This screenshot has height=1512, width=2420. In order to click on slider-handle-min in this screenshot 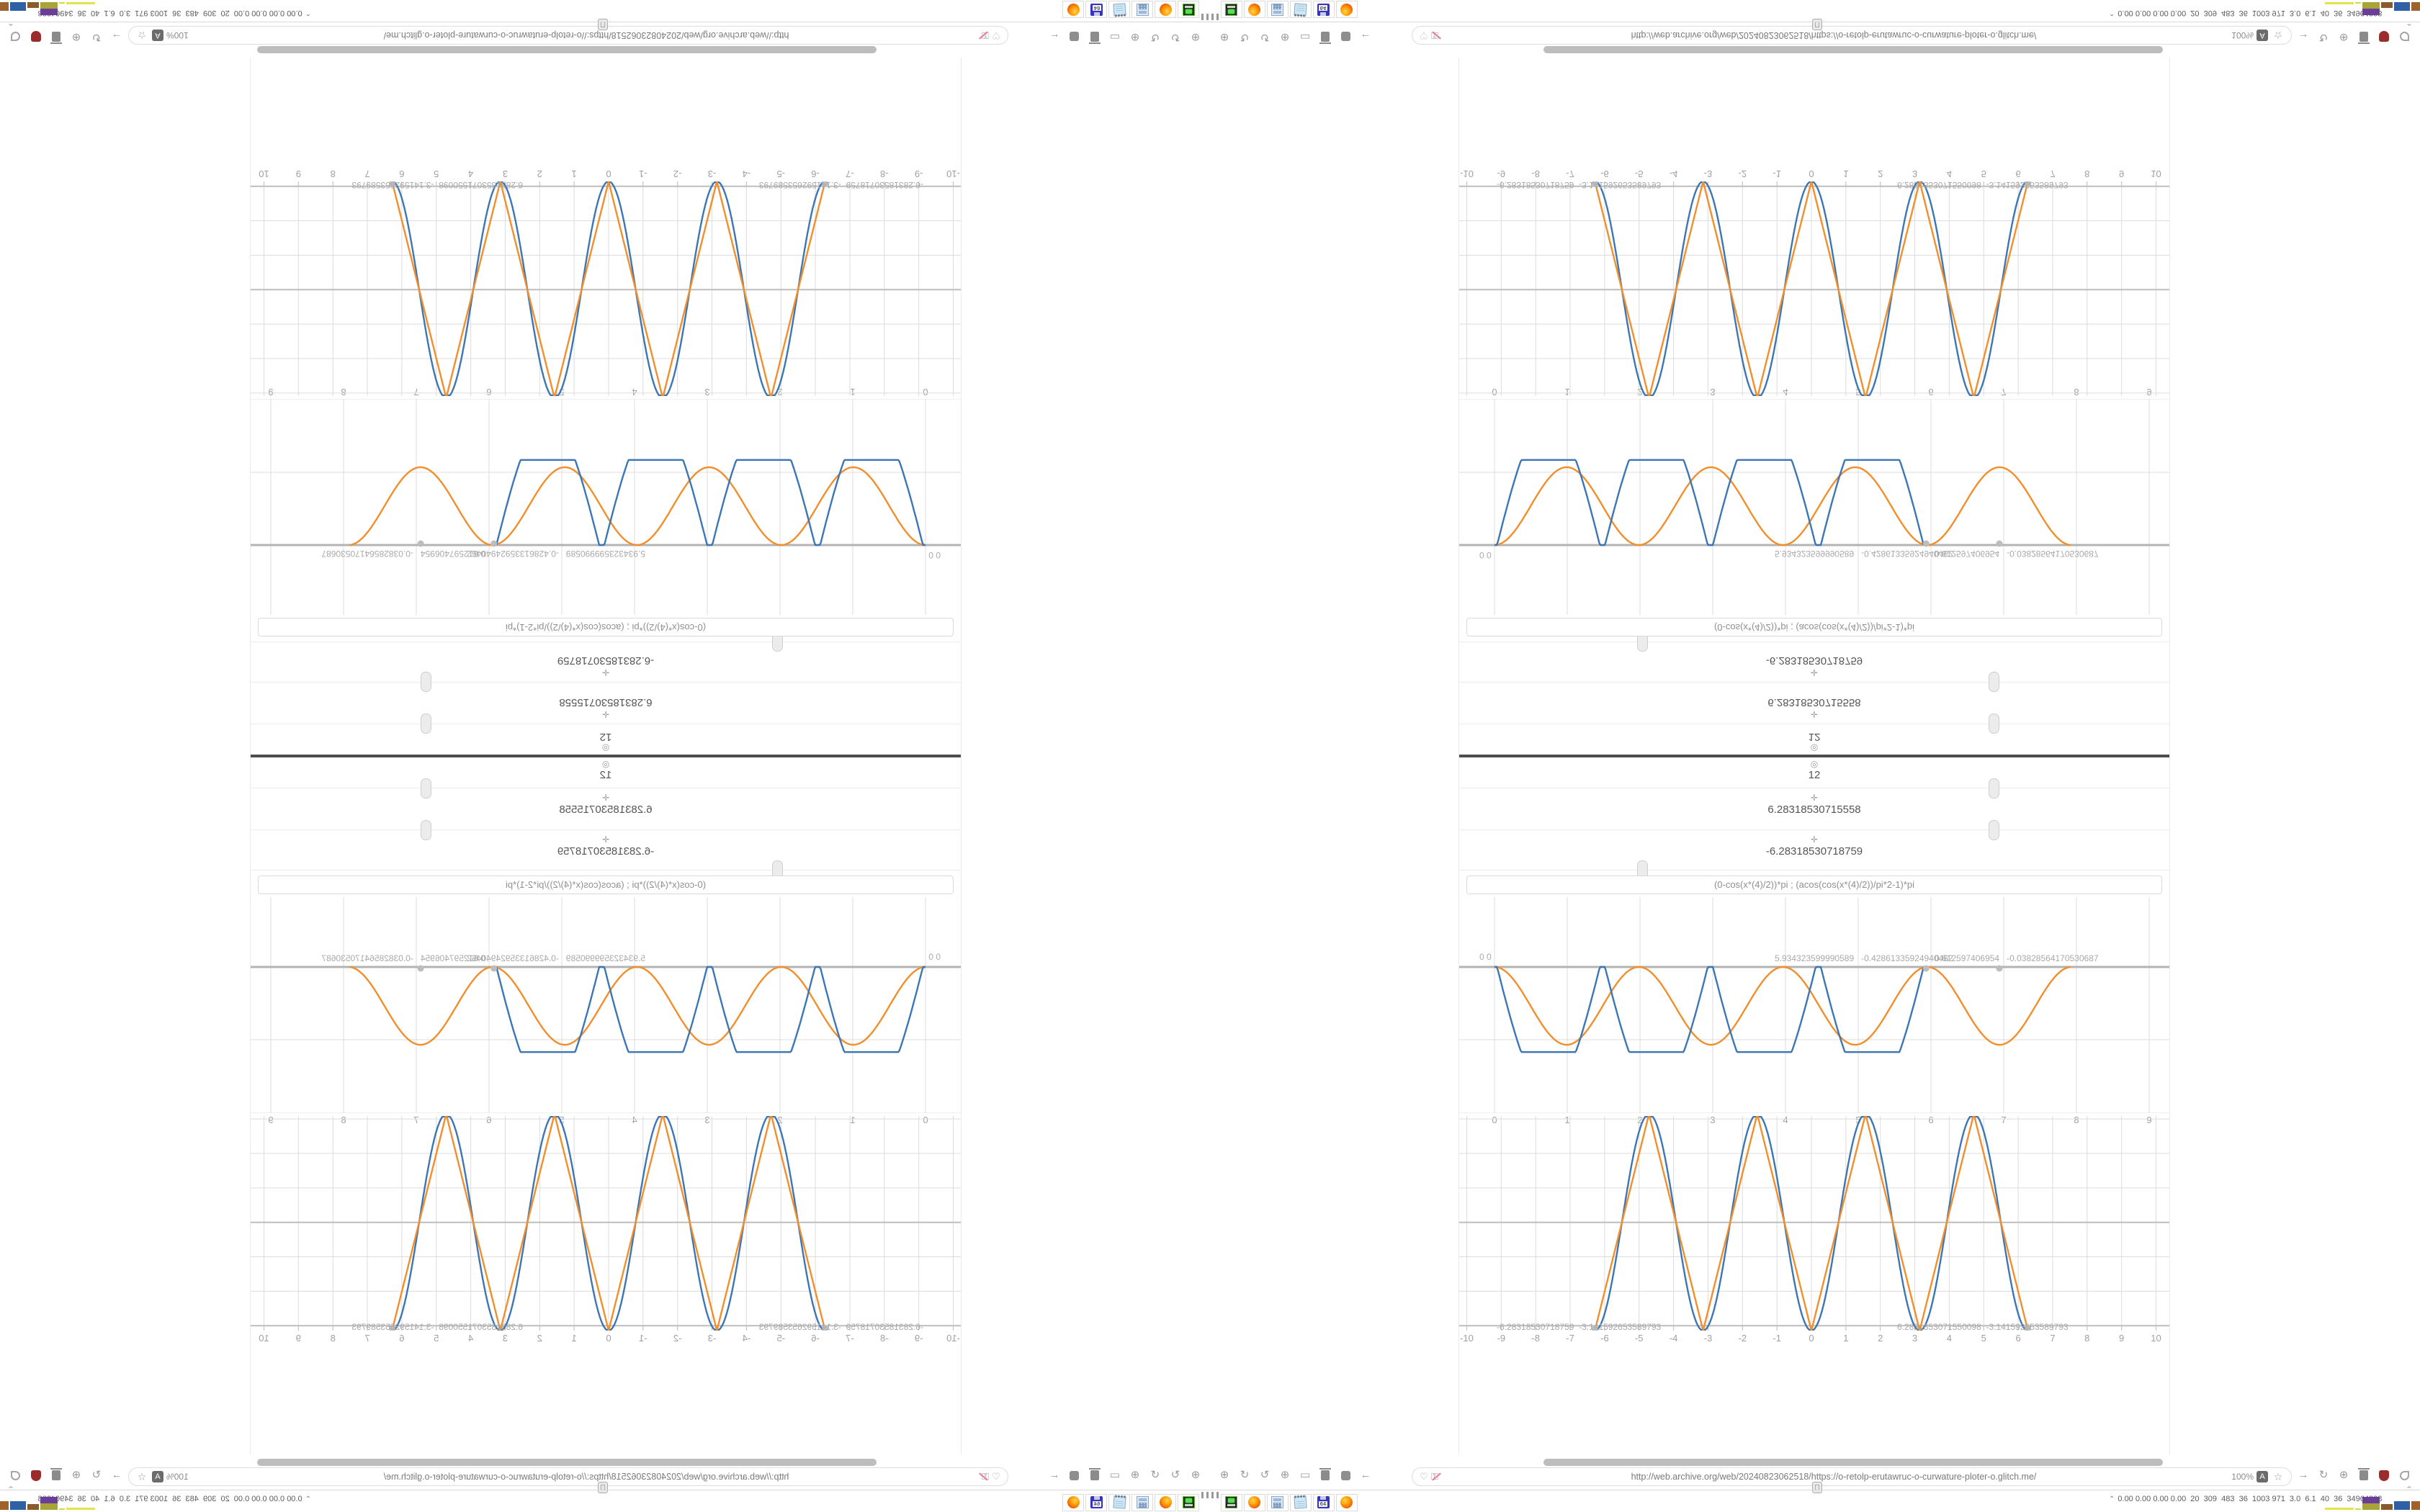, I will do `click(1993, 830)`.